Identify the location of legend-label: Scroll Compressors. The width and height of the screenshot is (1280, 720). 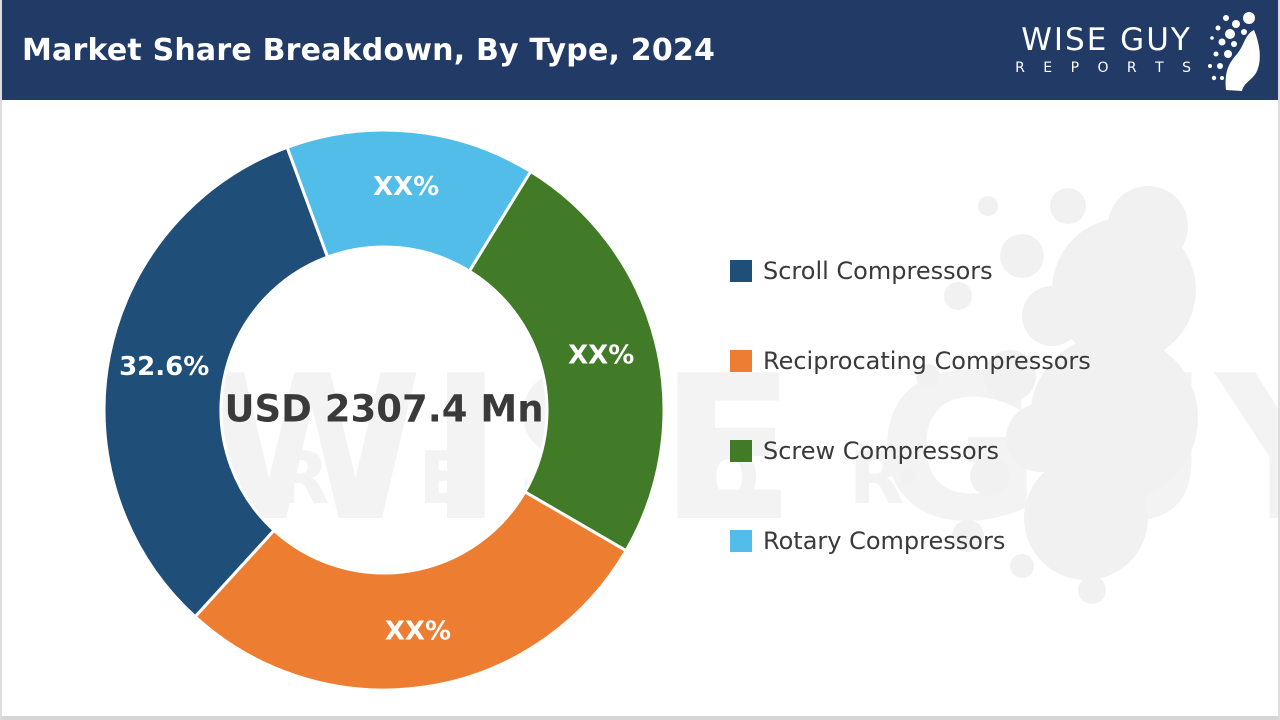
(878, 270).